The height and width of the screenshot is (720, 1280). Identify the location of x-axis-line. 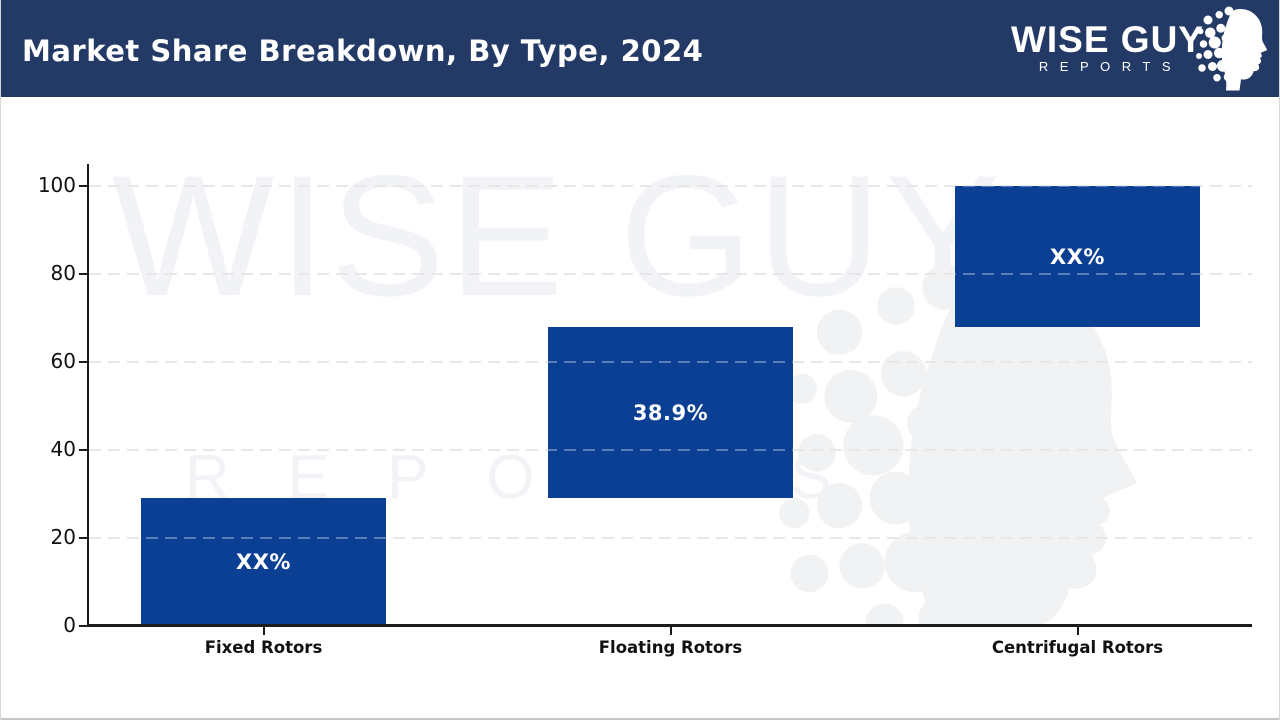
(669, 625).